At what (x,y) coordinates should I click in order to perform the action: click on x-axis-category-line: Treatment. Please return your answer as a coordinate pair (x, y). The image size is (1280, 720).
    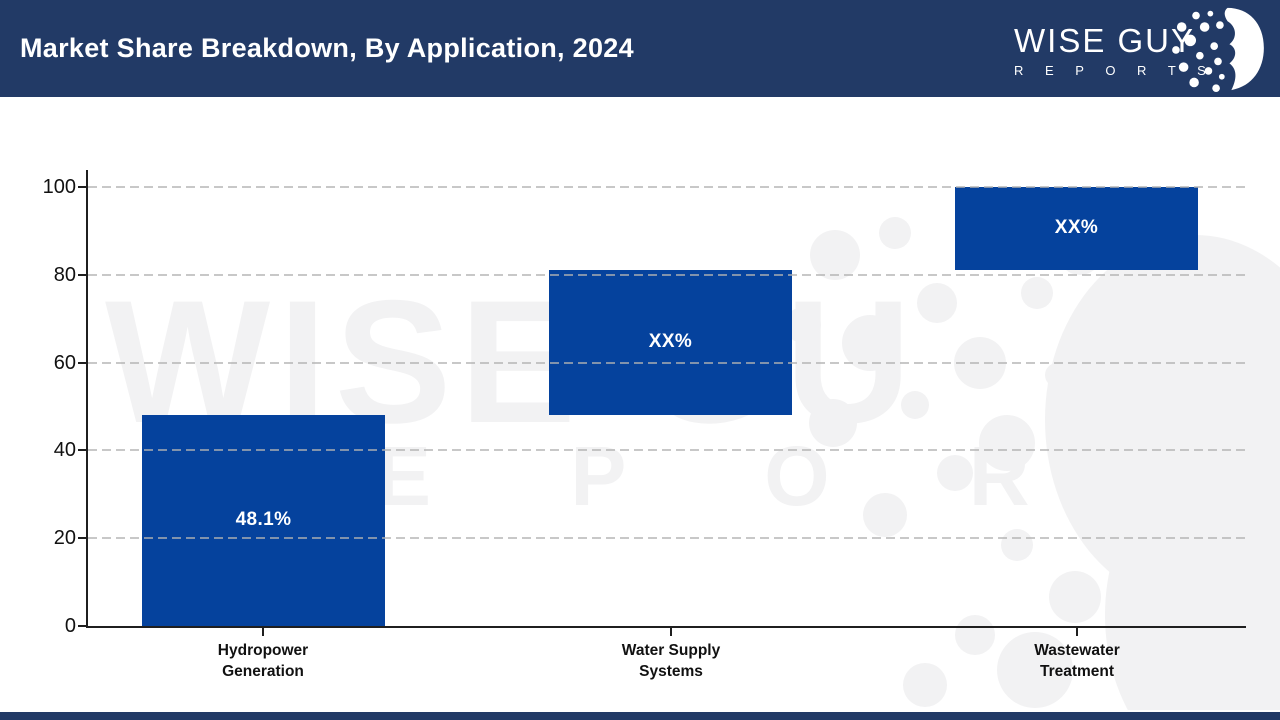
    Looking at the image, I should click on (1077, 671).